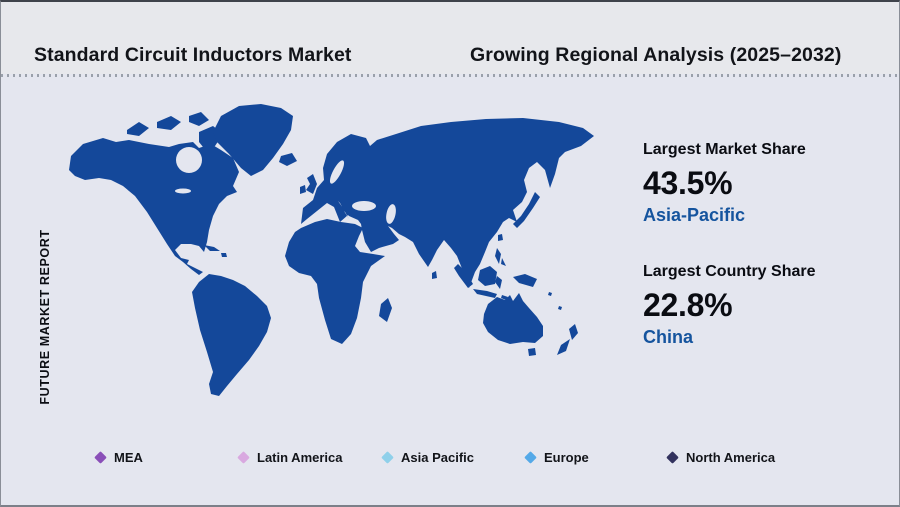 Image resolution: width=900 pixels, height=507 pixels. Describe the element at coordinates (437, 457) in the screenshot. I see `legend-label: Asia Pacific` at that location.